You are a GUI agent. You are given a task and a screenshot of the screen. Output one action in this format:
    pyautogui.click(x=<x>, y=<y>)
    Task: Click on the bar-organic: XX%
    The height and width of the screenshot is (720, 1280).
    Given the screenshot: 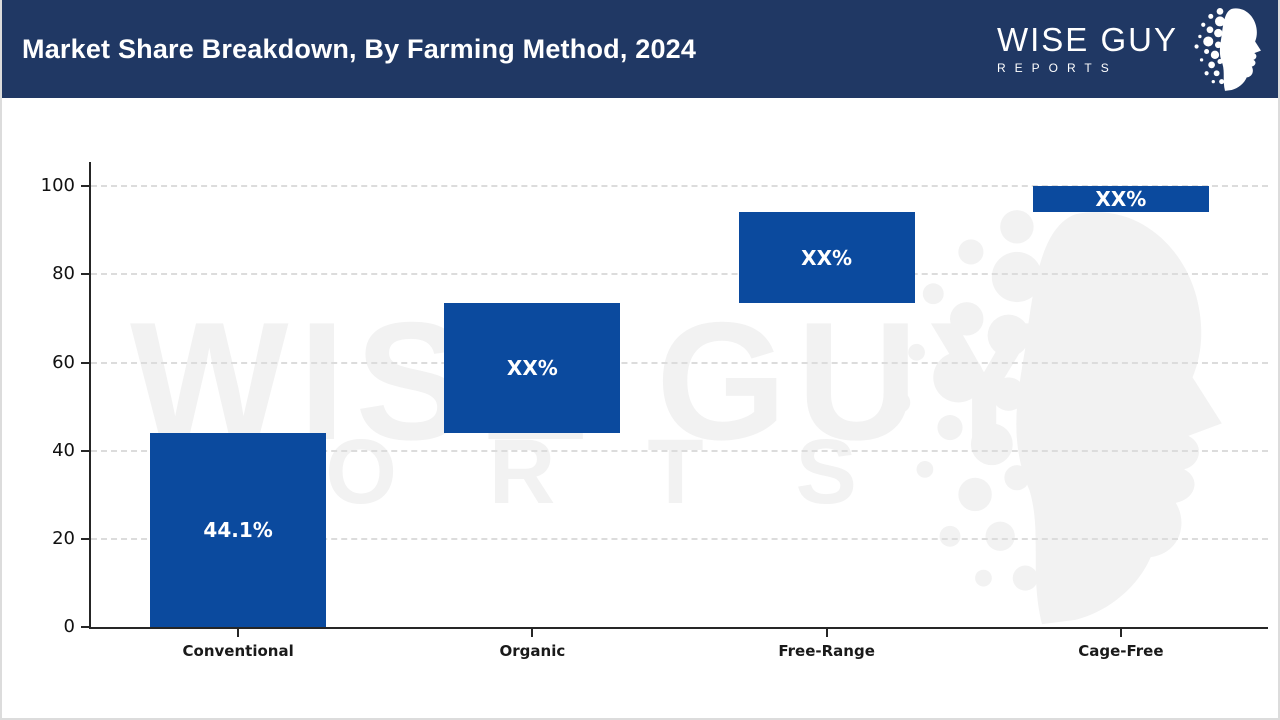 What is the action you would take?
    pyautogui.click(x=532, y=368)
    